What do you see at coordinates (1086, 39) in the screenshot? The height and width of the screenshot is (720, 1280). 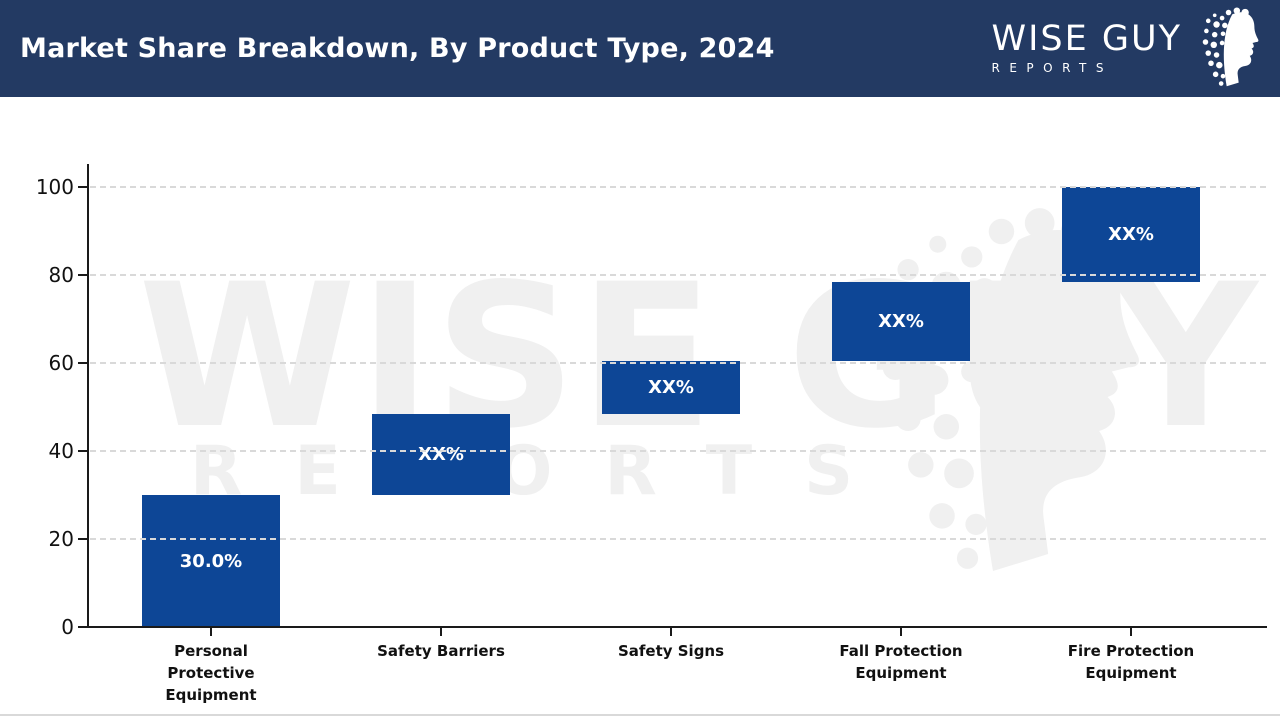 I see `logo-wiseguy-text: WISE GUY` at bounding box center [1086, 39].